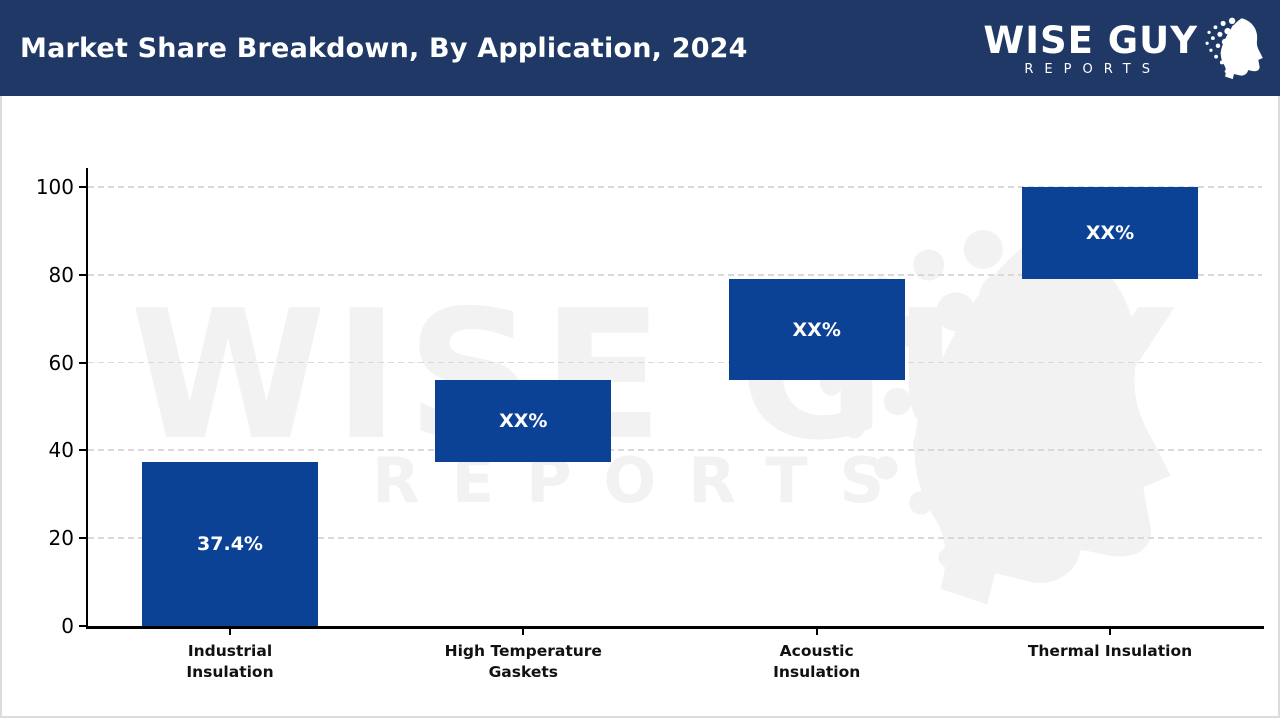 This screenshot has width=1280, height=720. What do you see at coordinates (67, 626) in the screenshot?
I see `y-tick-label: 0` at bounding box center [67, 626].